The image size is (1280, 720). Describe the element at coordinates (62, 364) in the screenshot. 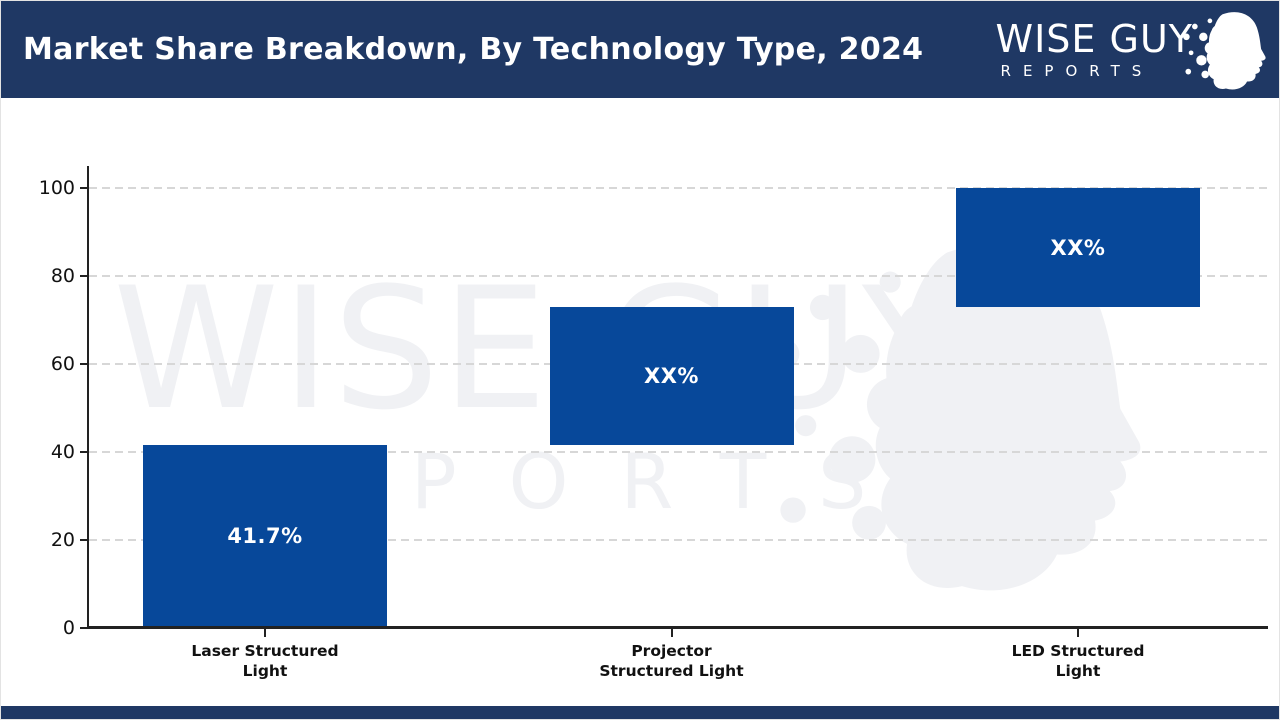

I see `y-axis-tick-label: 60` at that location.